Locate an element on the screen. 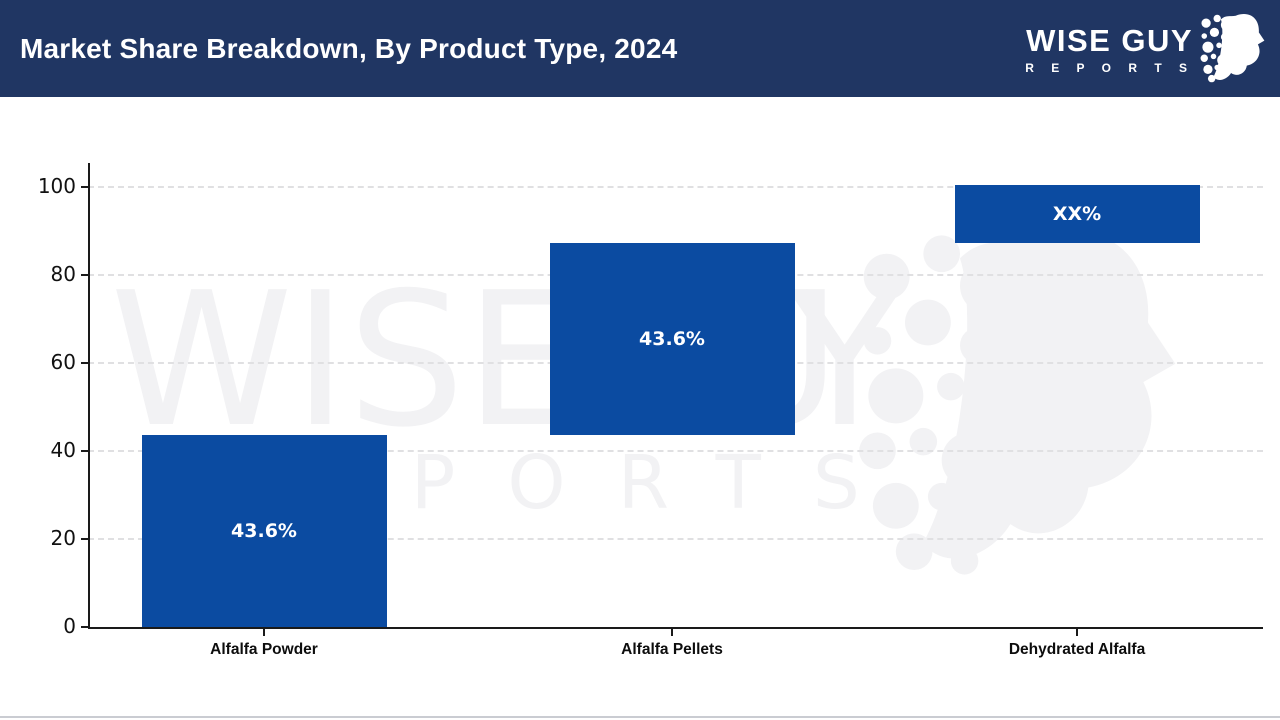  brand-logo-text: WISE GUY R E P O R T S is located at coordinates (1109, 49).